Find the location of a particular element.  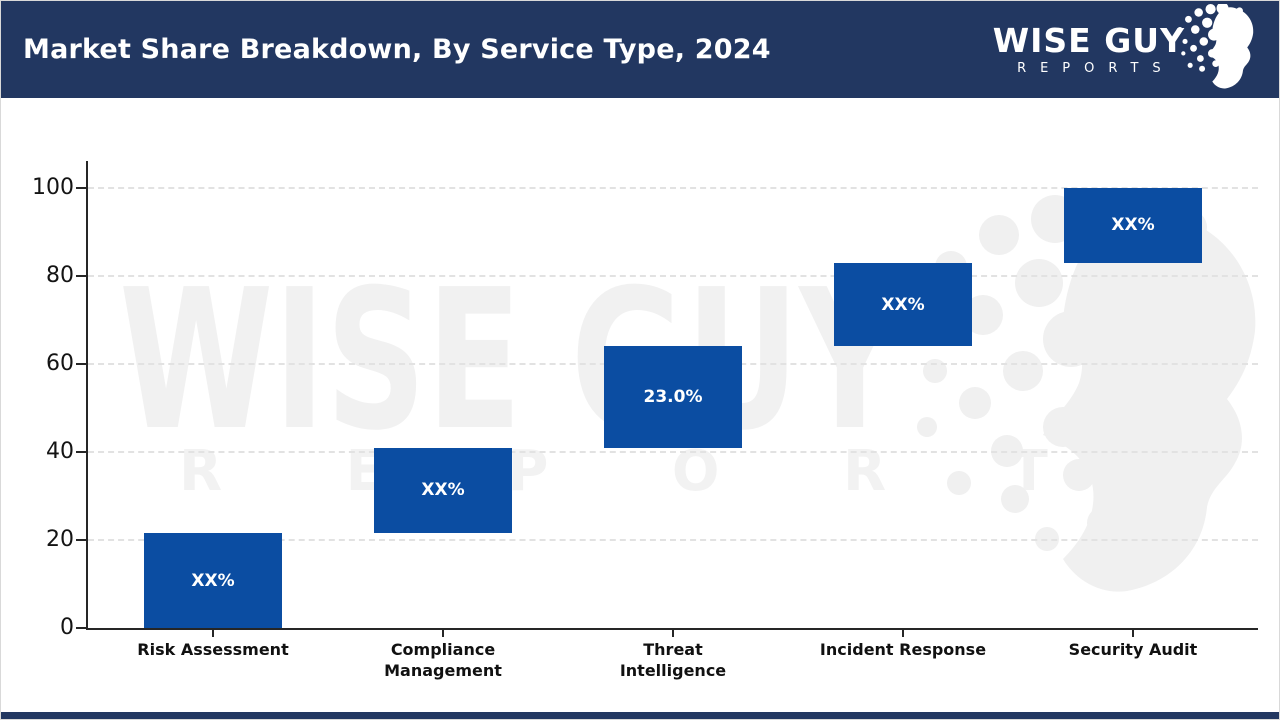

y-tick-label-80: 80 is located at coordinates (60, 275).